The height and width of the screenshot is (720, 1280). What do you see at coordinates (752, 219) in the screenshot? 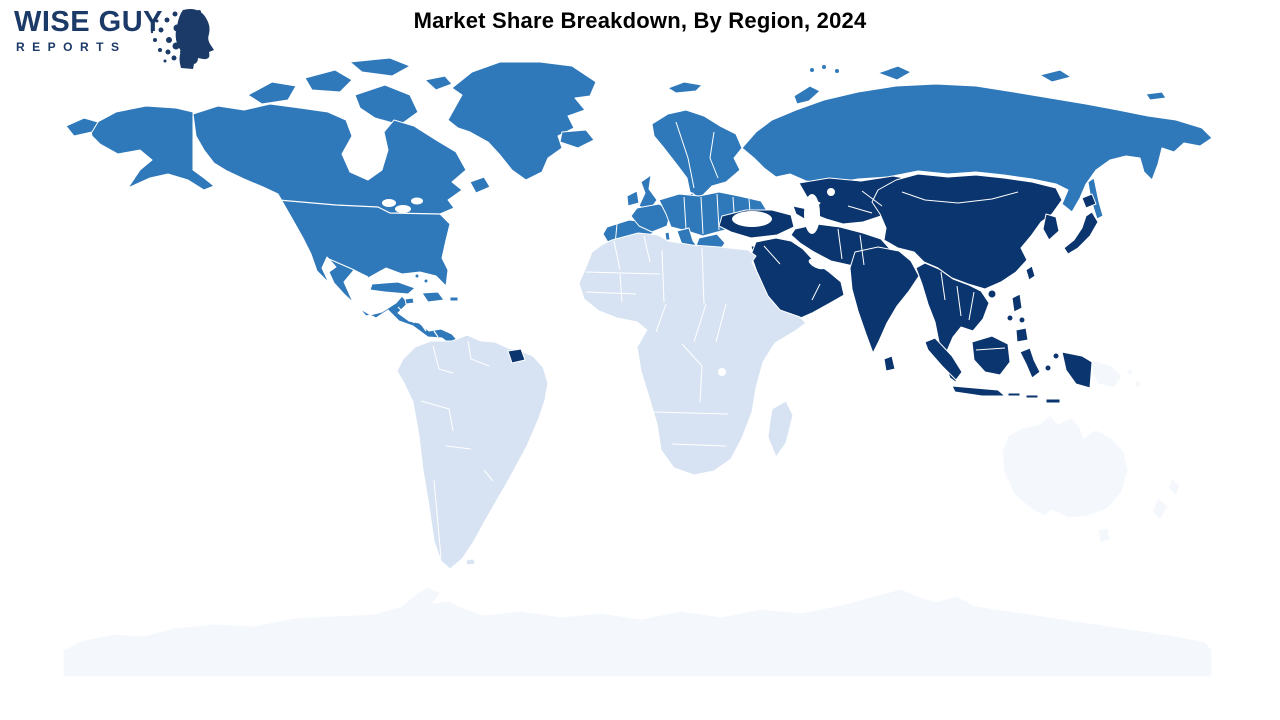
I see `black-sea-shape` at bounding box center [752, 219].